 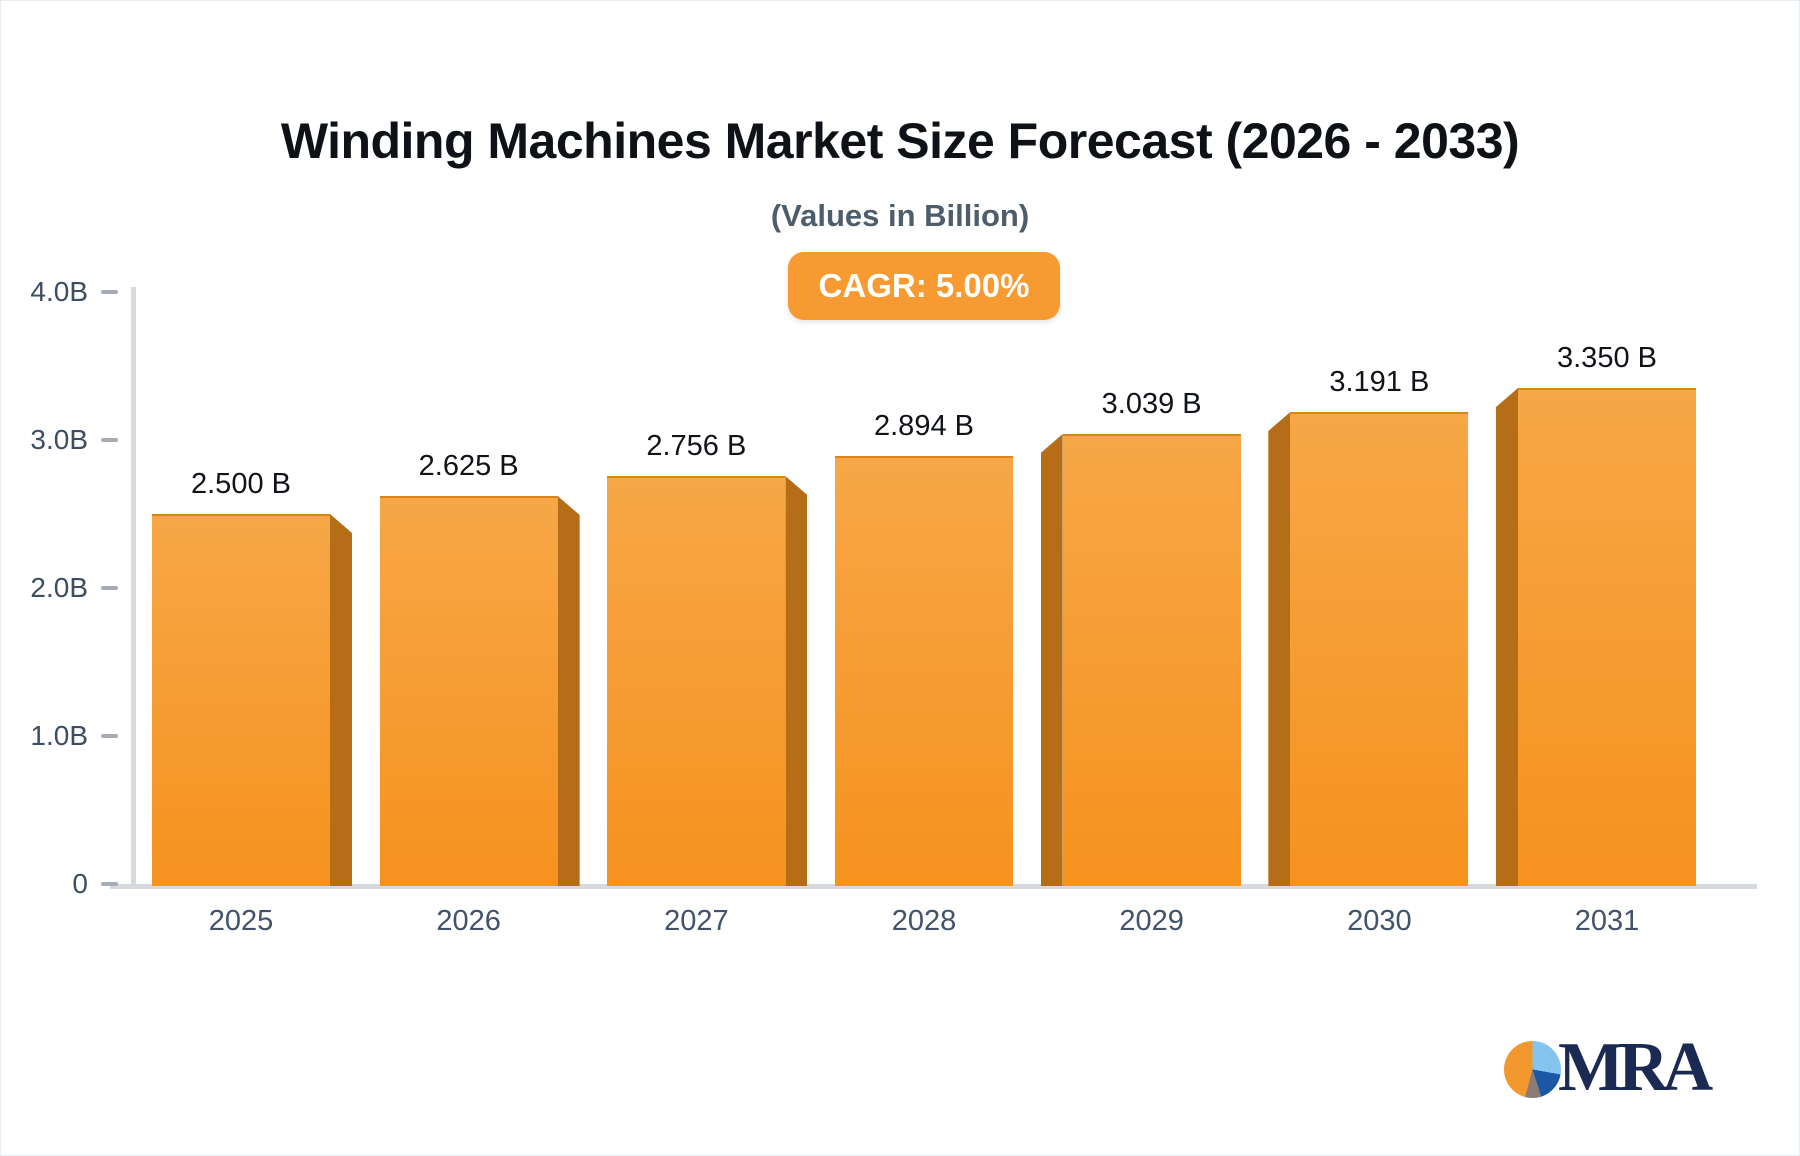 What do you see at coordinates (468, 466) in the screenshot?
I see `bar-value-label: 2.625 B` at bounding box center [468, 466].